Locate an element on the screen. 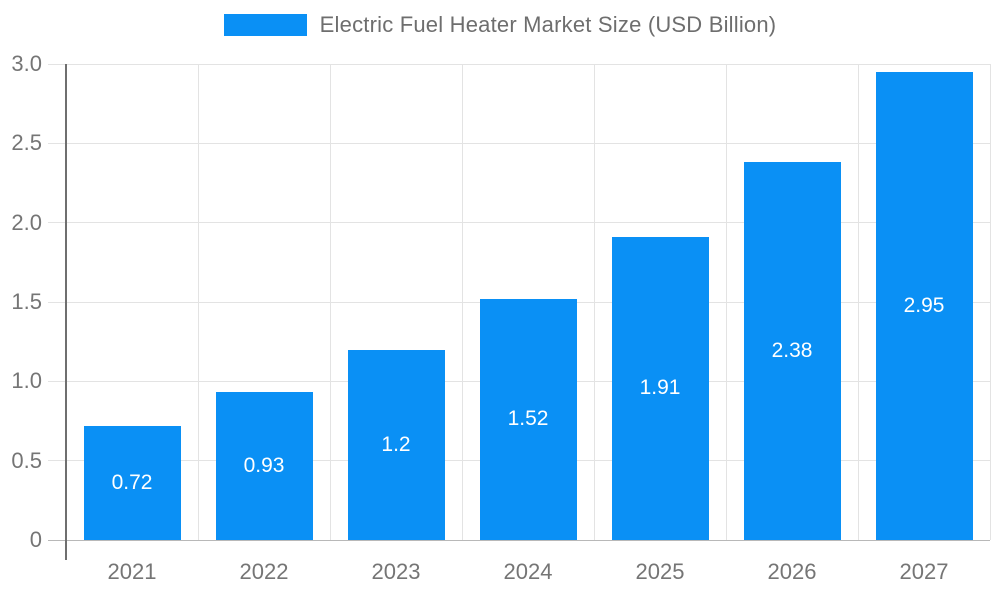 The height and width of the screenshot is (600, 1000). y-axis-tick-label: 0 is located at coordinates (35, 539).